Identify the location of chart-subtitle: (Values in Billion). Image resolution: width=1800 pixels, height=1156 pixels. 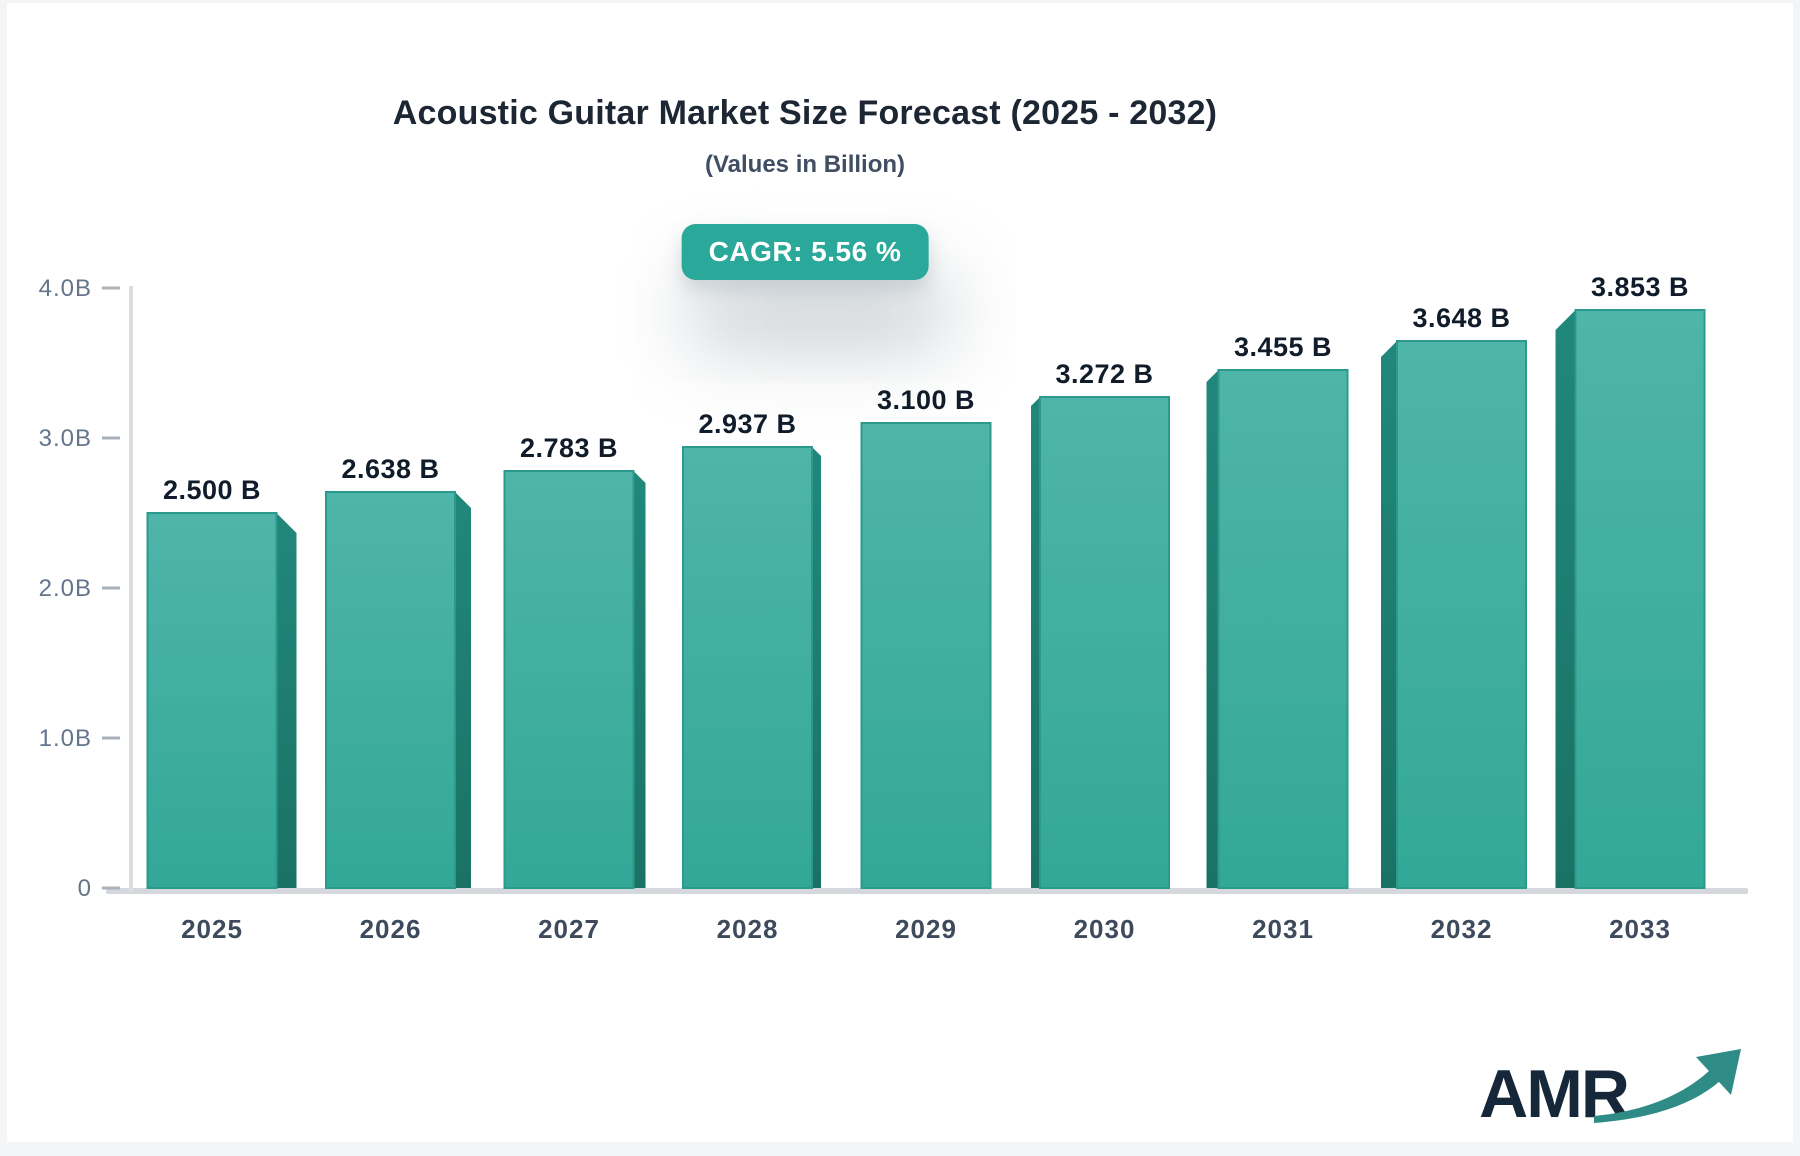
(805, 164).